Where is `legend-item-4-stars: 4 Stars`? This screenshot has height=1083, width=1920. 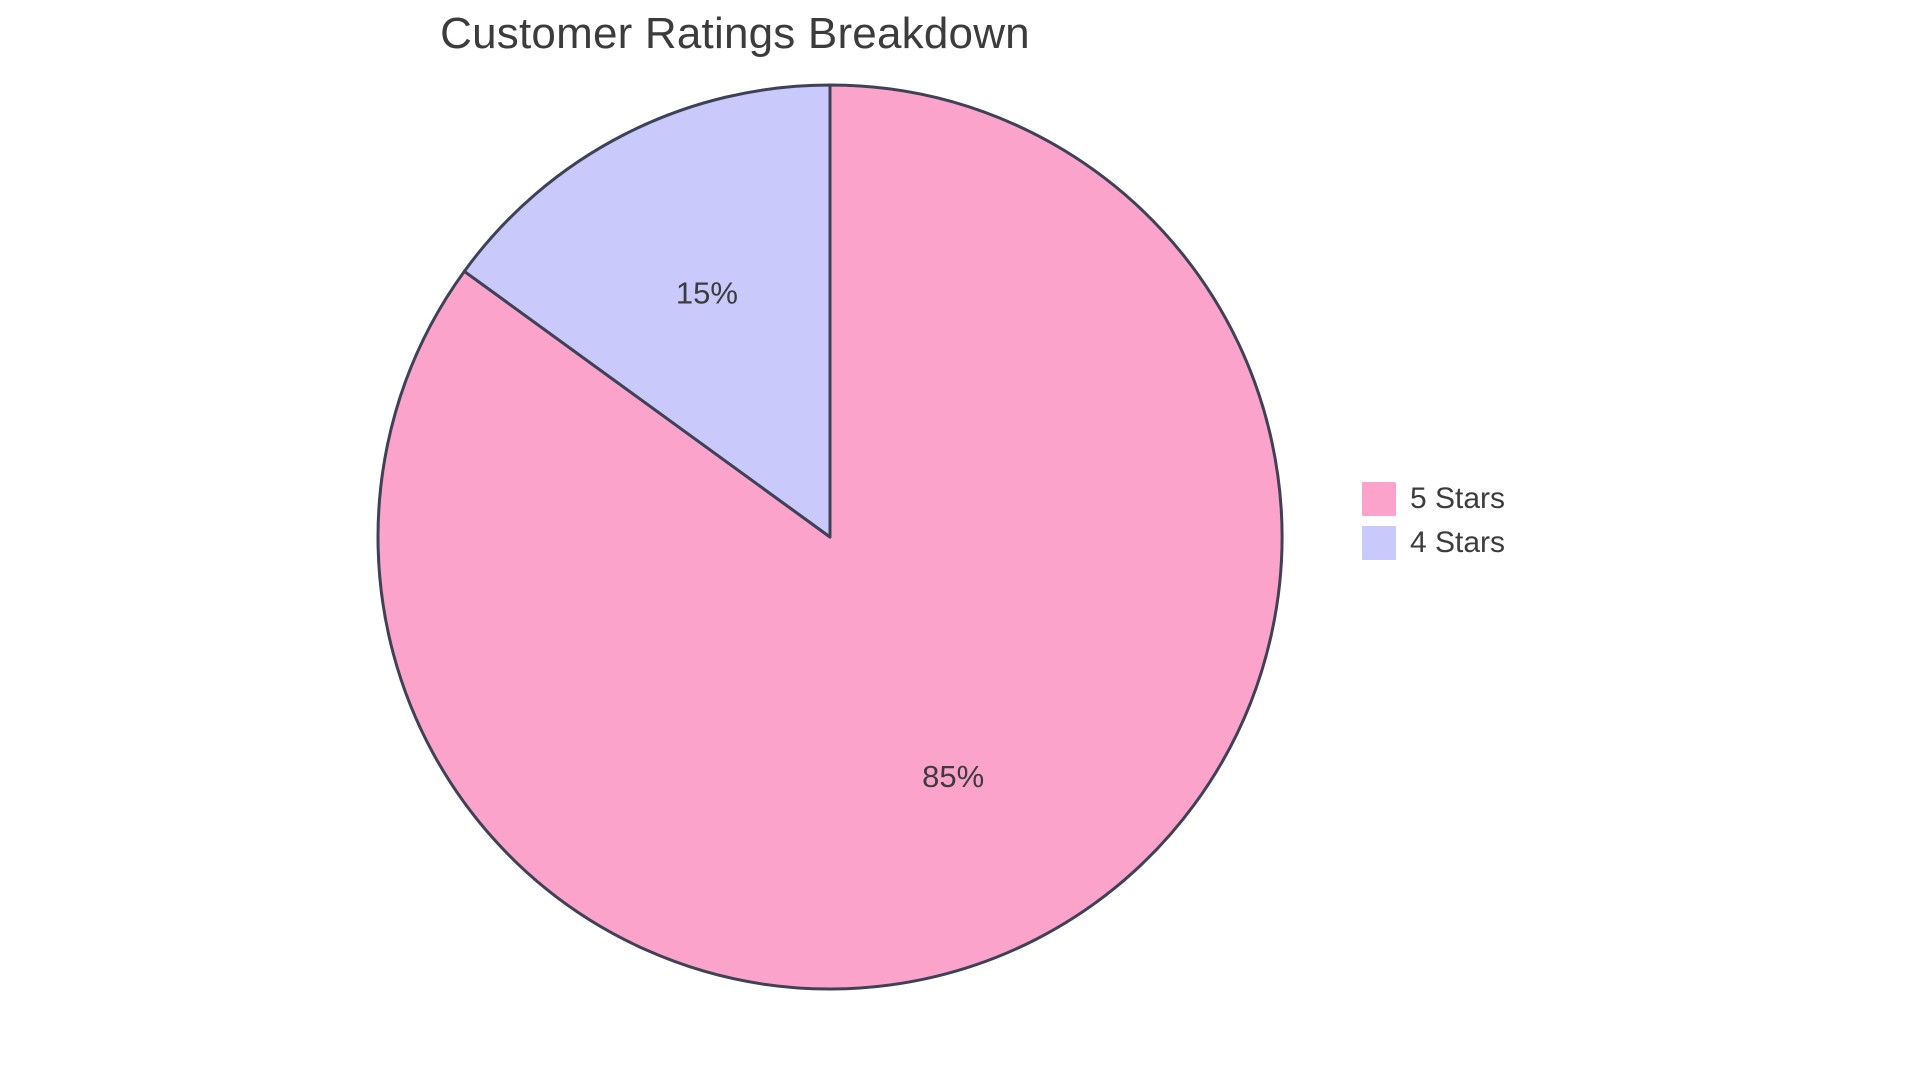 legend-item-4-stars: 4 Stars is located at coordinates (1433, 543).